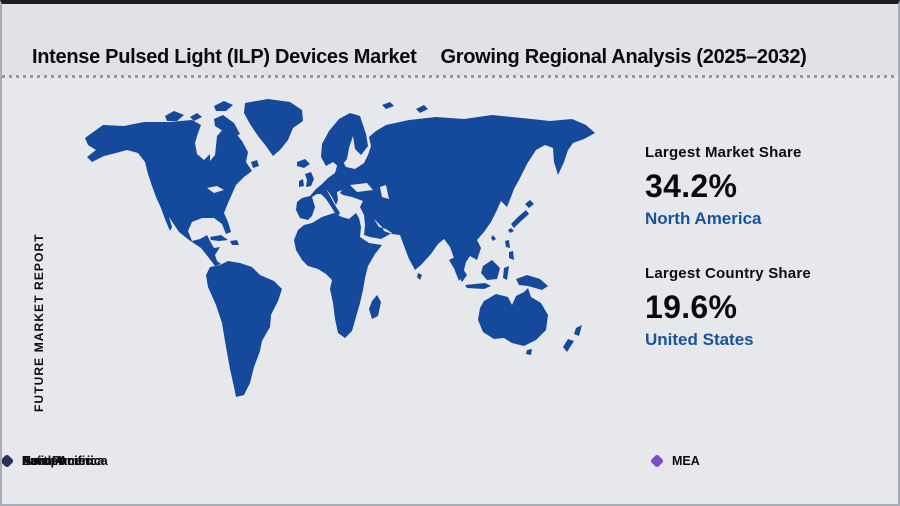  What do you see at coordinates (303, 163) in the screenshot?
I see `landmass-iceland` at bounding box center [303, 163].